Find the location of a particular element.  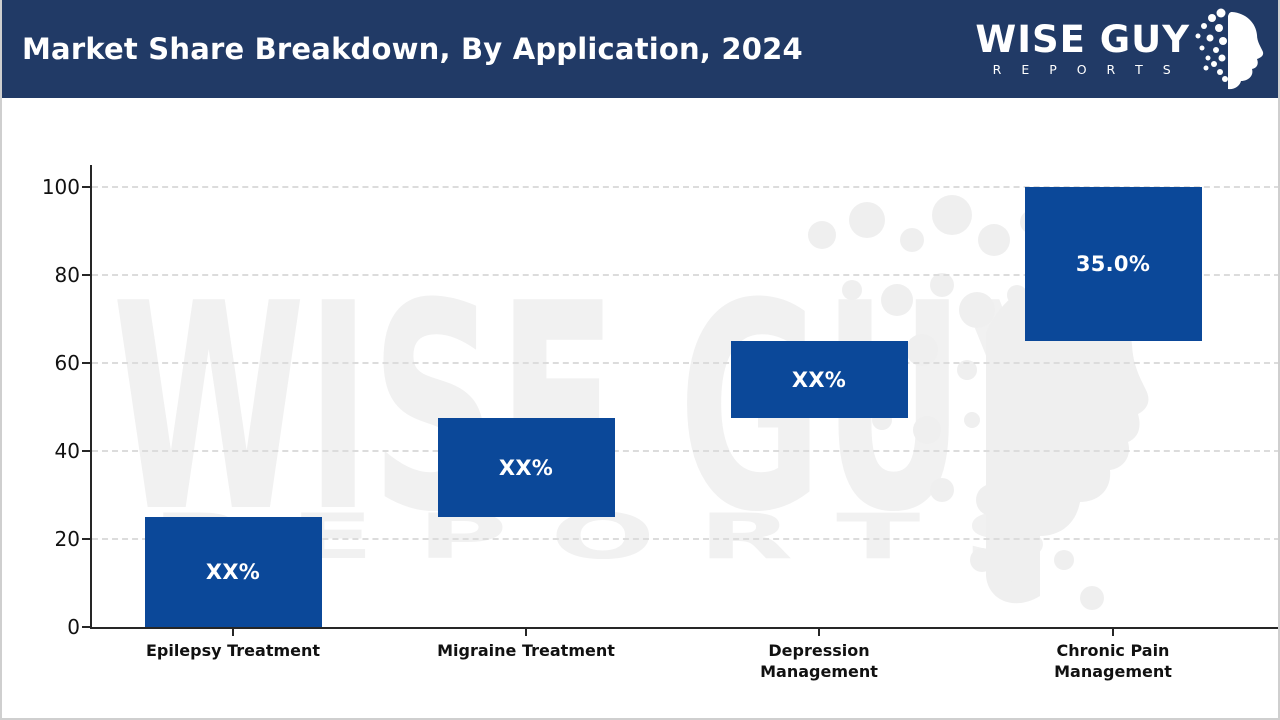

y-tick-label-40: 40 is located at coordinates (67, 451).